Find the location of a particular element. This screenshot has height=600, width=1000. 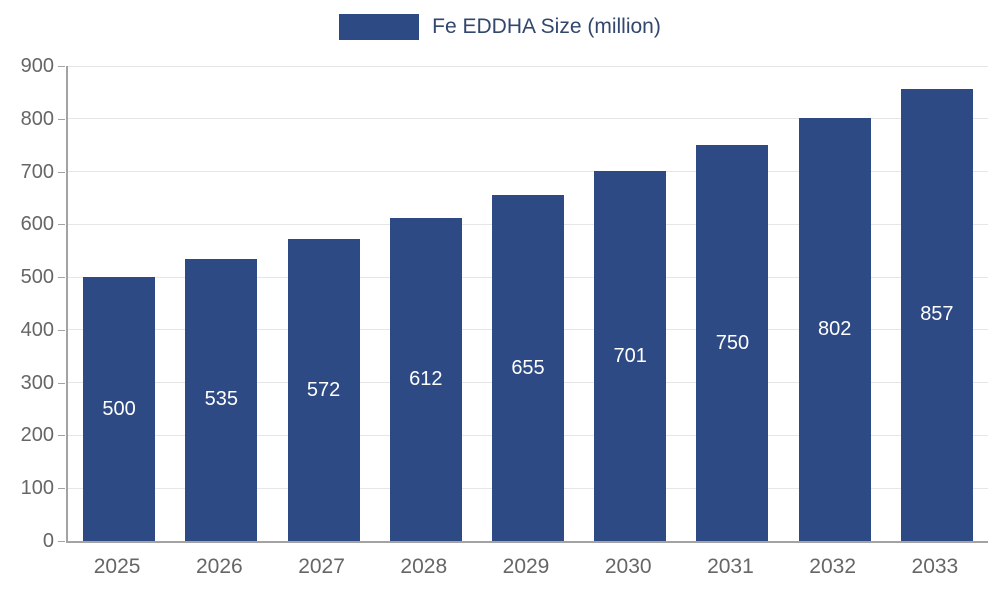

x-tick-label-2025: 2025 is located at coordinates (117, 566).